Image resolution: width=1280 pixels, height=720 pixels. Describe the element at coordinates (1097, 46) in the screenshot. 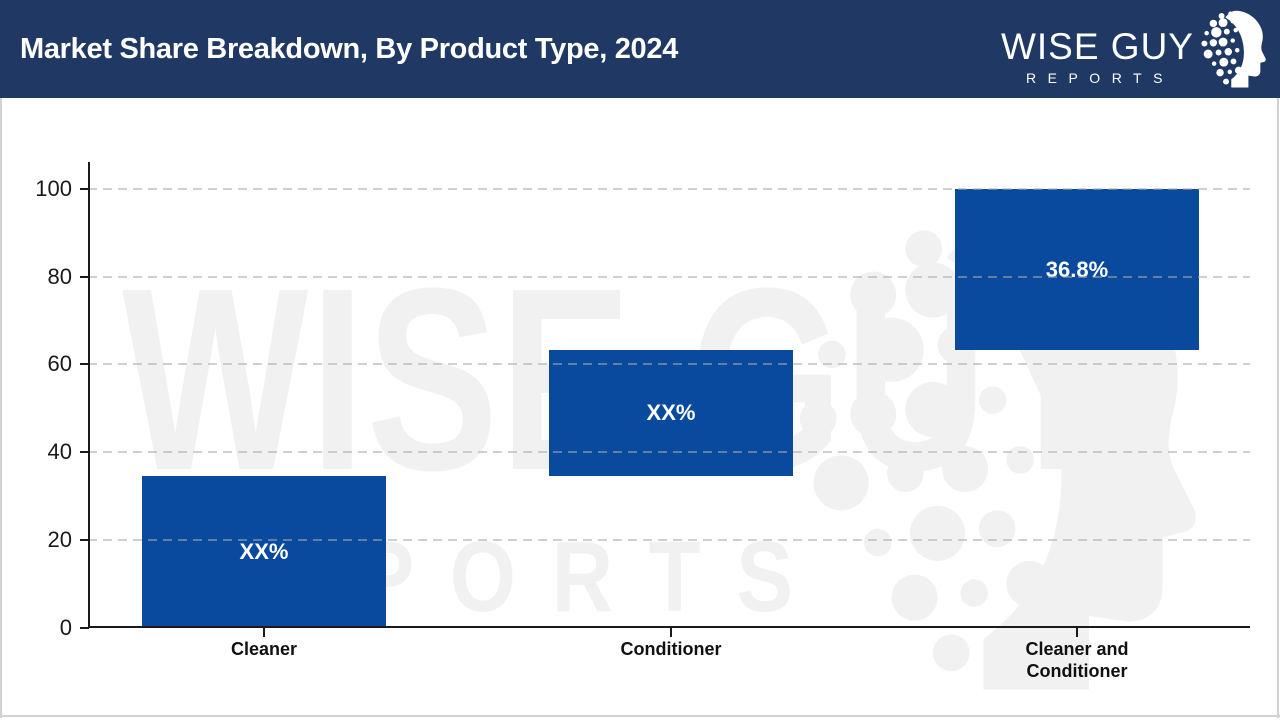

I see `logo-wordmark: WISE GUY` at that location.